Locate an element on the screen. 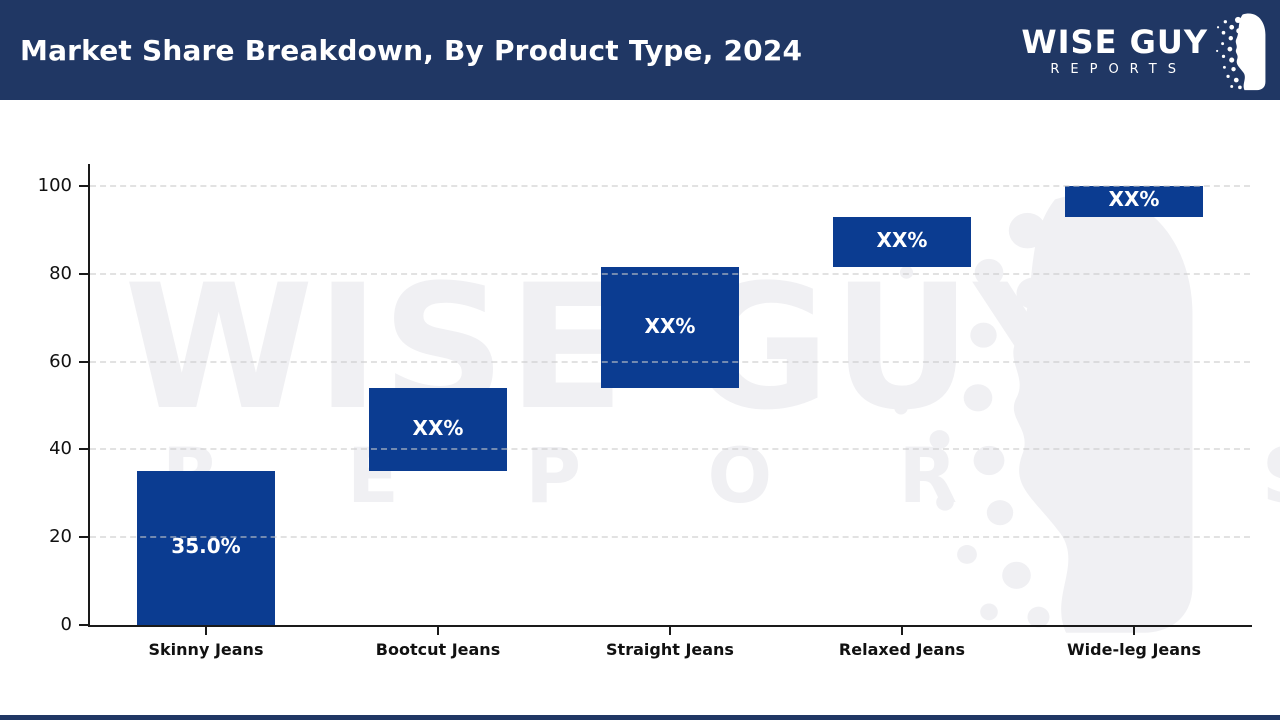 The image size is (1280, 720). x-tick-label: Relaxed Jeans is located at coordinates (902, 649).